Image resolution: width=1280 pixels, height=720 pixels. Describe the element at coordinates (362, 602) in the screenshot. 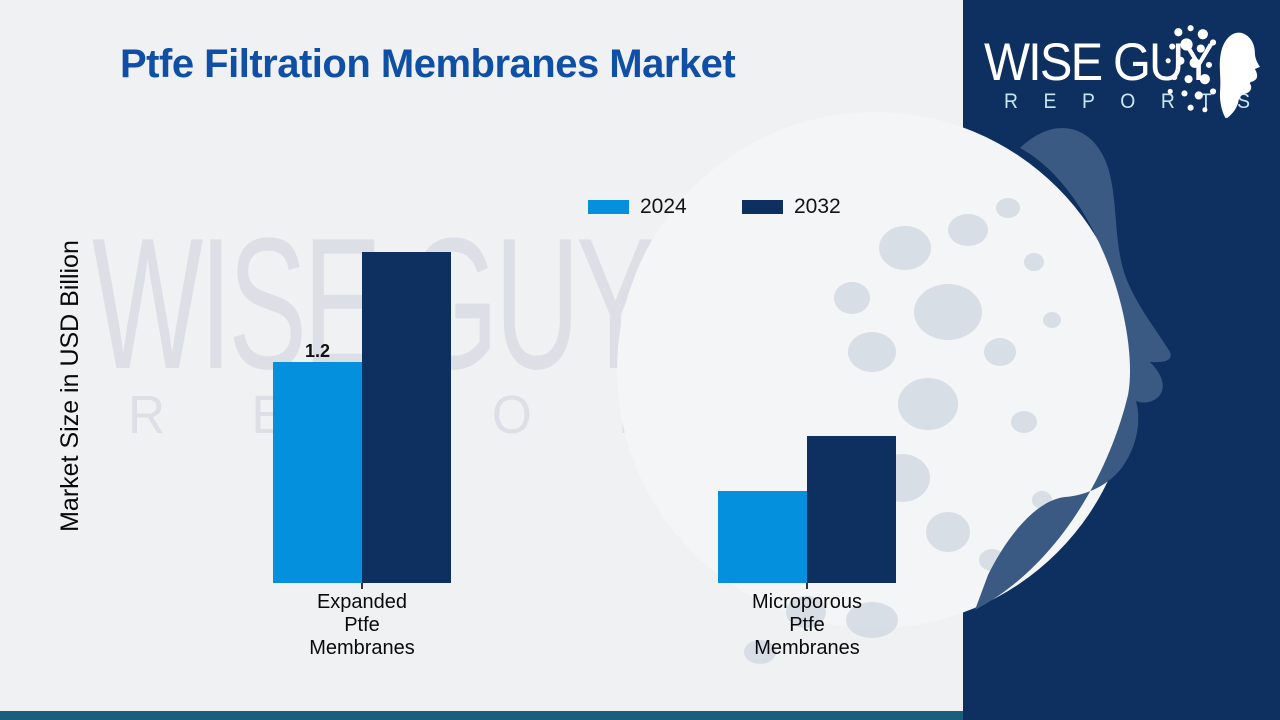

I see `x-label-line: Expanded` at that location.